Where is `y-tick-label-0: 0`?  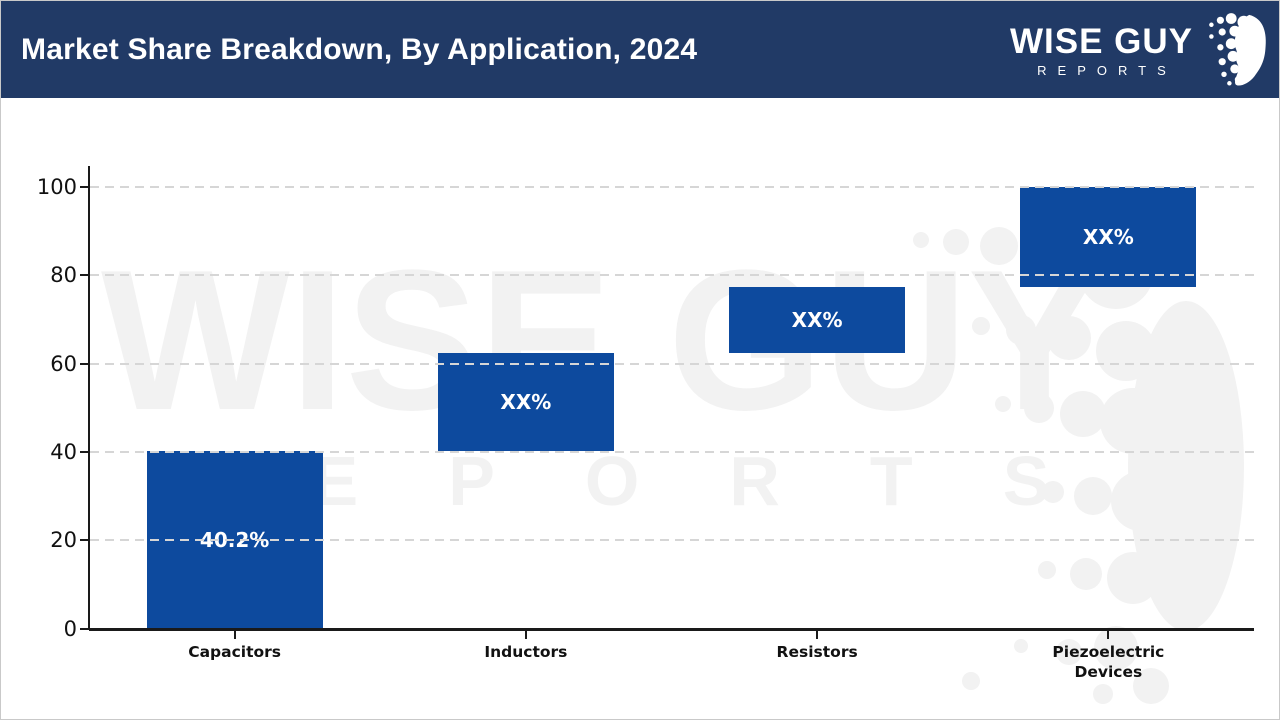
y-tick-label-0: 0 is located at coordinates (70, 628).